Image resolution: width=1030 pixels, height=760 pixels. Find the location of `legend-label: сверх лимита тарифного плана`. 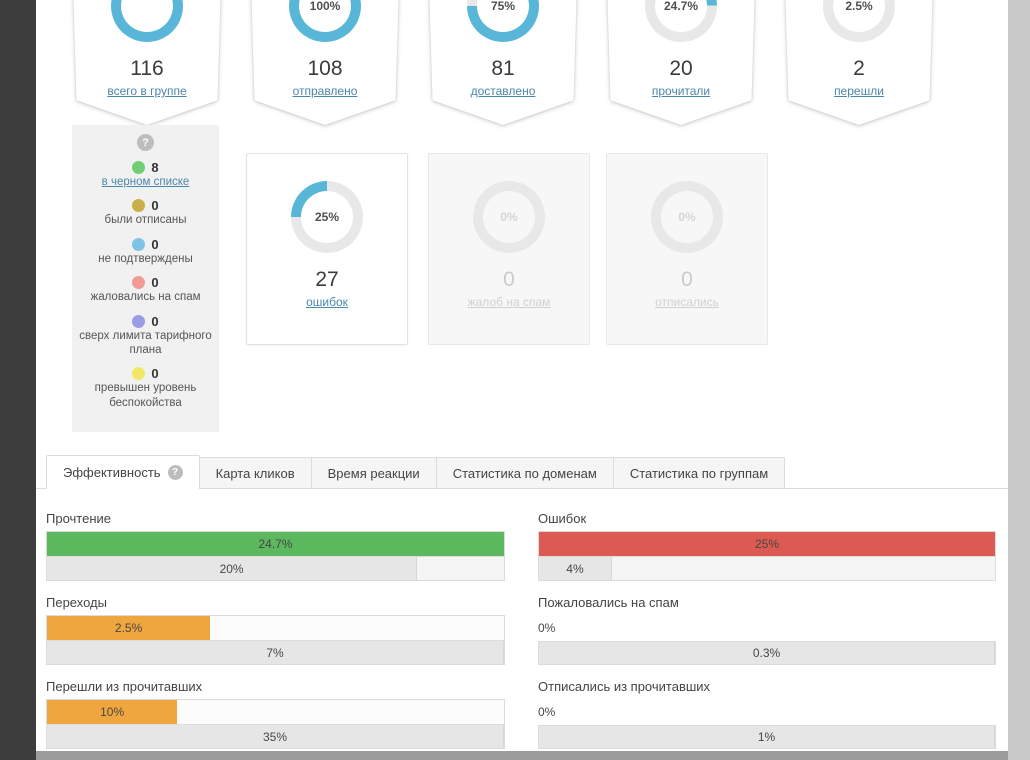

legend-label: сверх лимита тарифного плана is located at coordinates (145, 342).